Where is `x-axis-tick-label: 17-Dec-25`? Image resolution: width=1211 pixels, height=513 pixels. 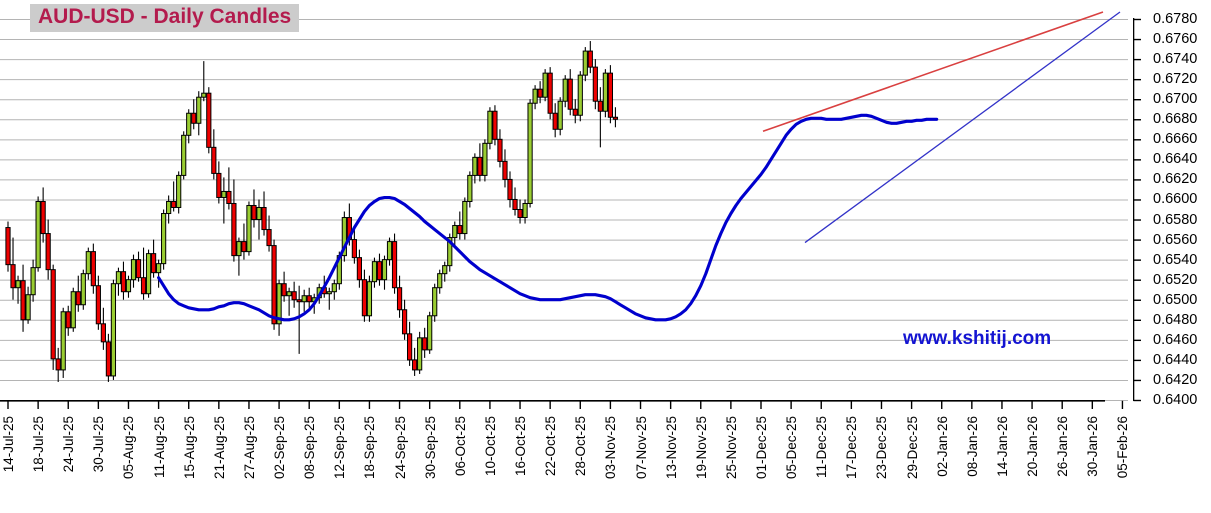
x-axis-tick-label: 17-Dec-25 is located at coordinates (852, 448).